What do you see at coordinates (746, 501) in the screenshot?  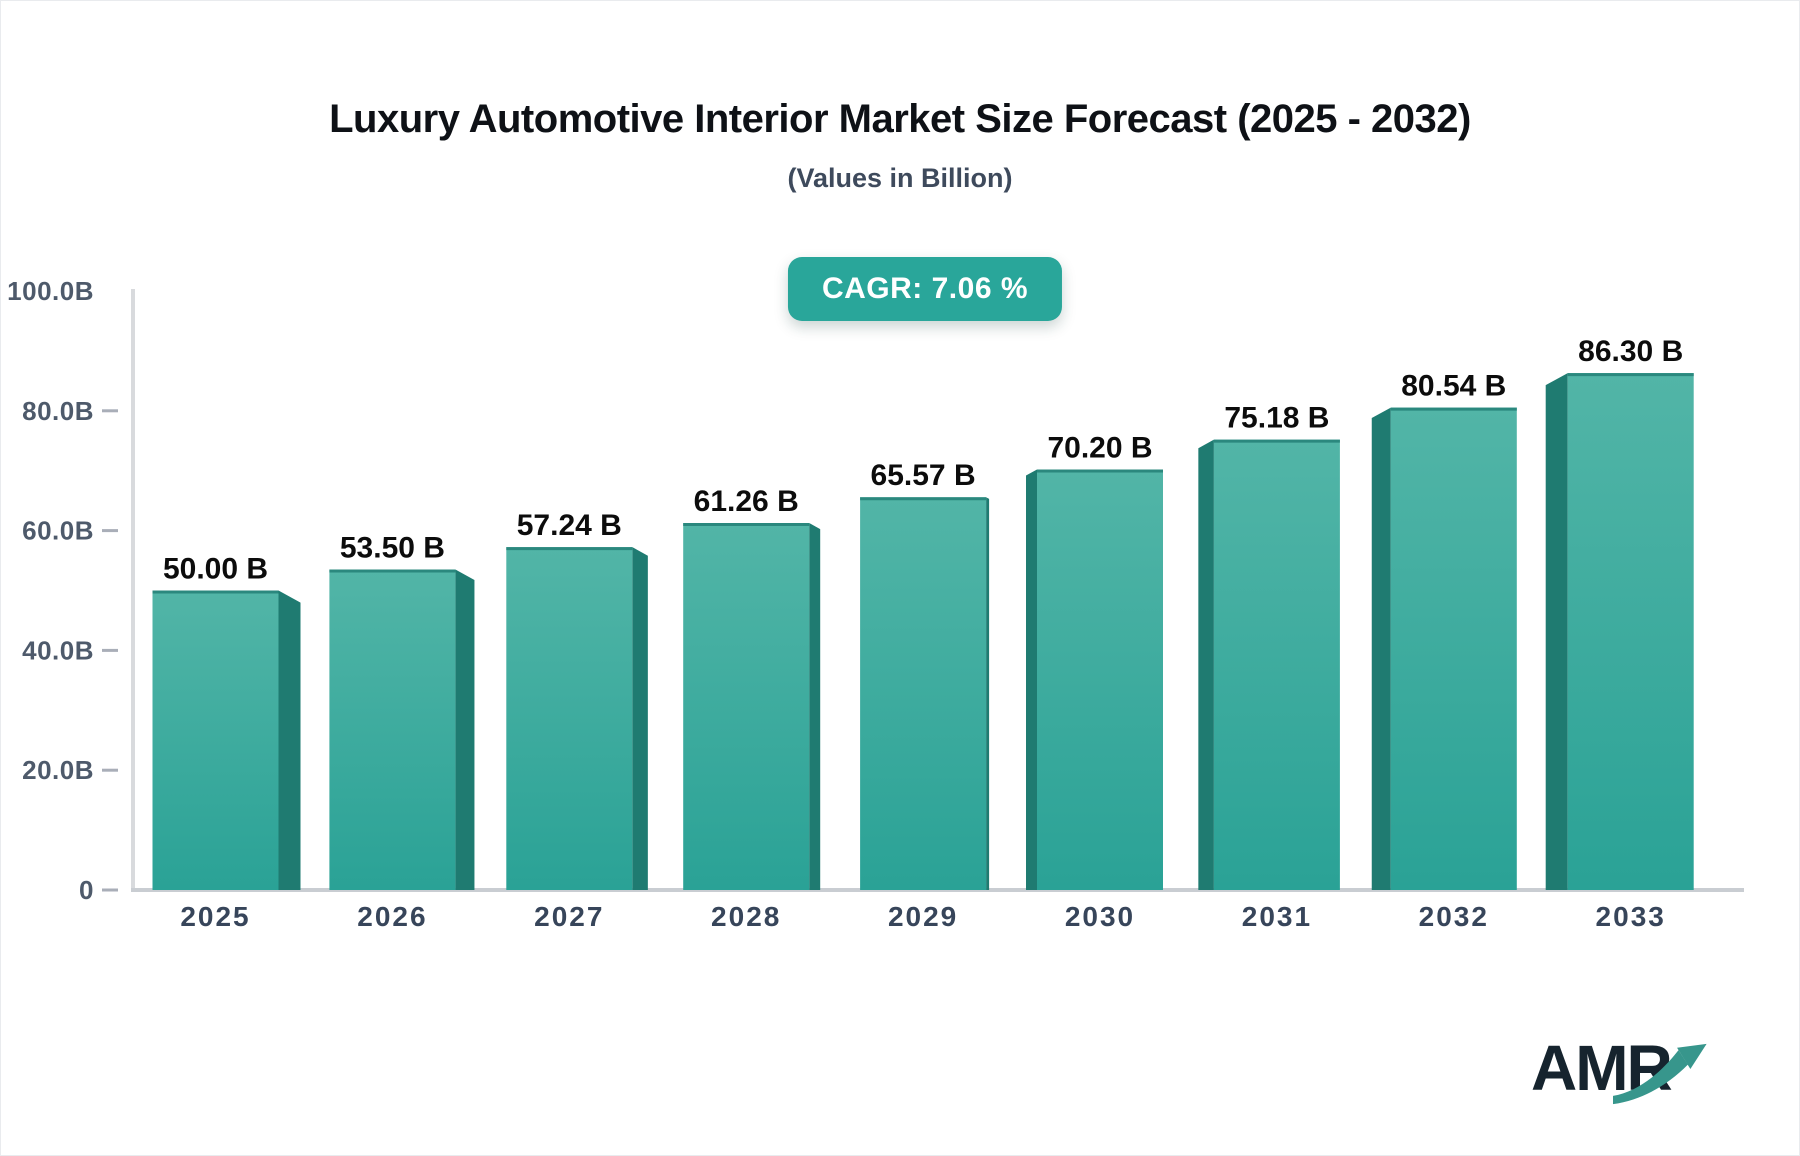 I see `bar-value-label: 61.26 B` at bounding box center [746, 501].